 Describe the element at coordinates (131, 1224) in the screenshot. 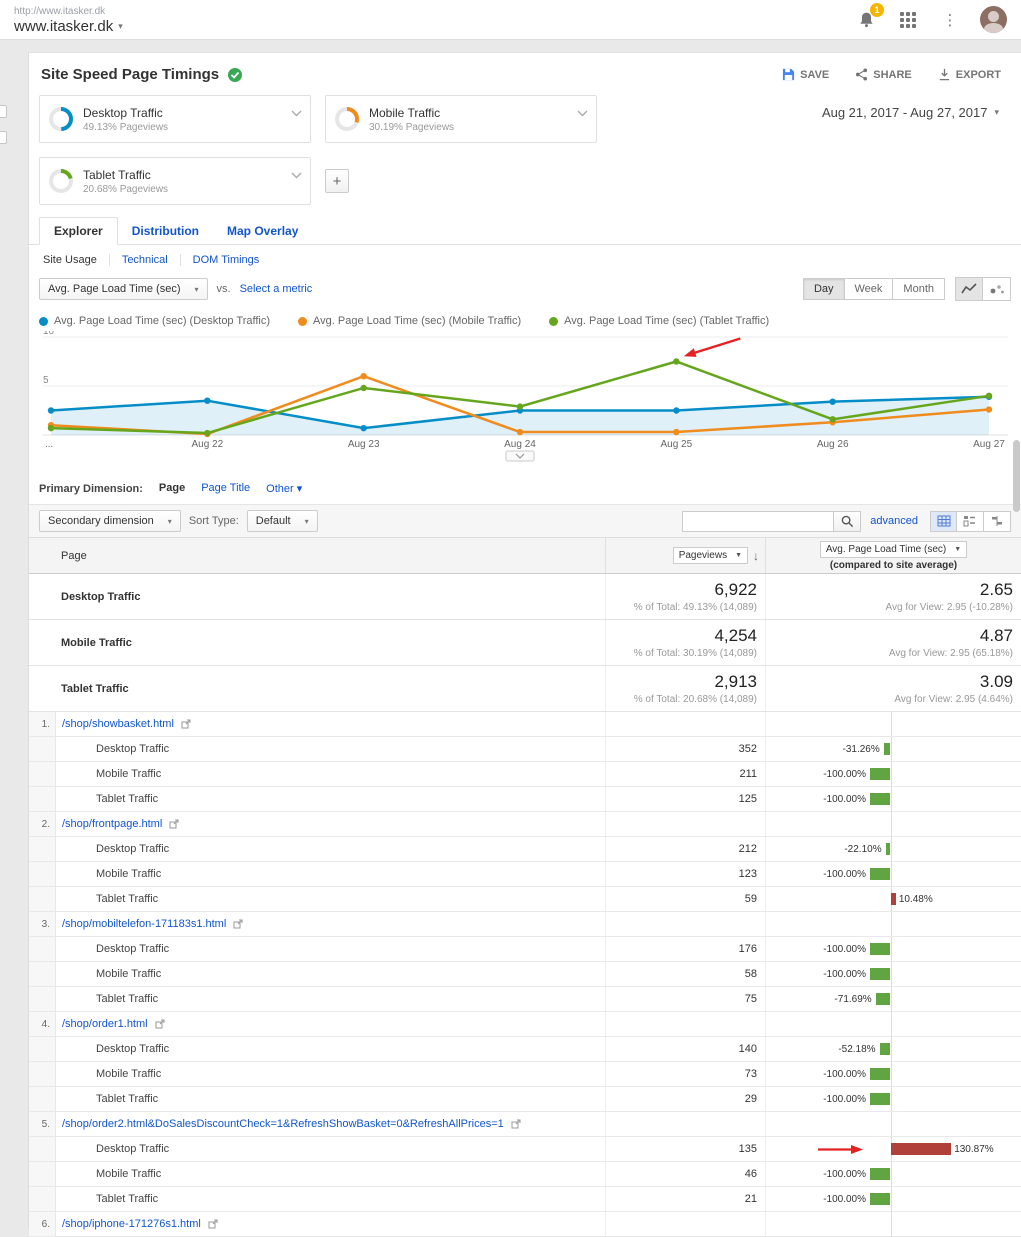

I see `page-link: /shop/iphone-171276s1.html` at that location.